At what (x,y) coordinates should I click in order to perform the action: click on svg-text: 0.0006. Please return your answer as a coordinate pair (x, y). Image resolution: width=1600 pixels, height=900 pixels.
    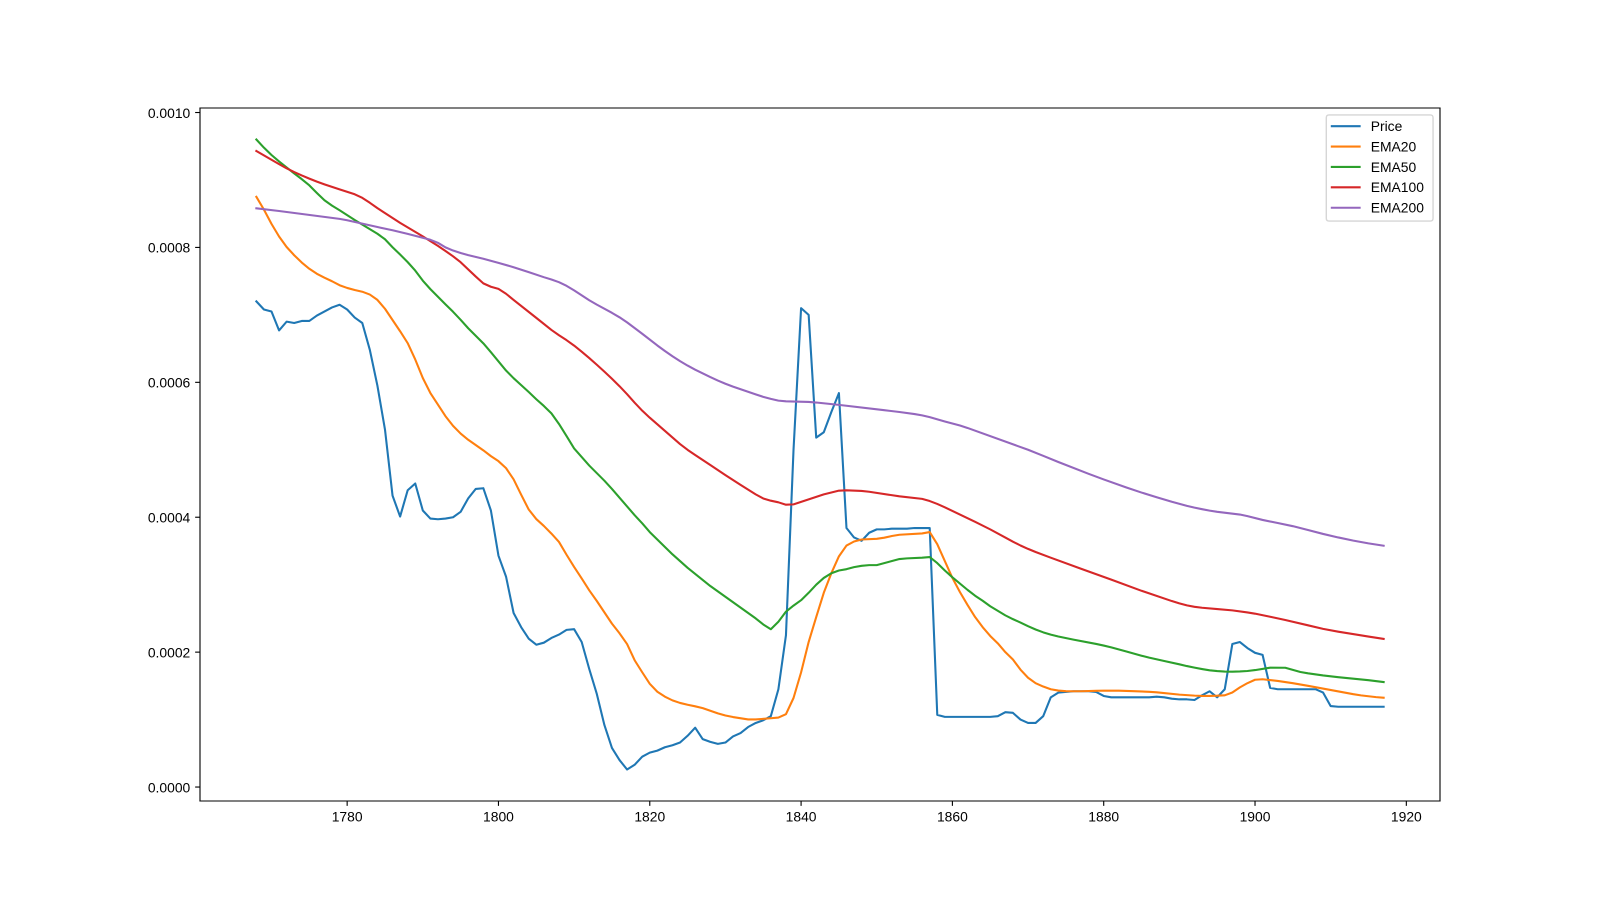
    Looking at the image, I should click on (169, 383).